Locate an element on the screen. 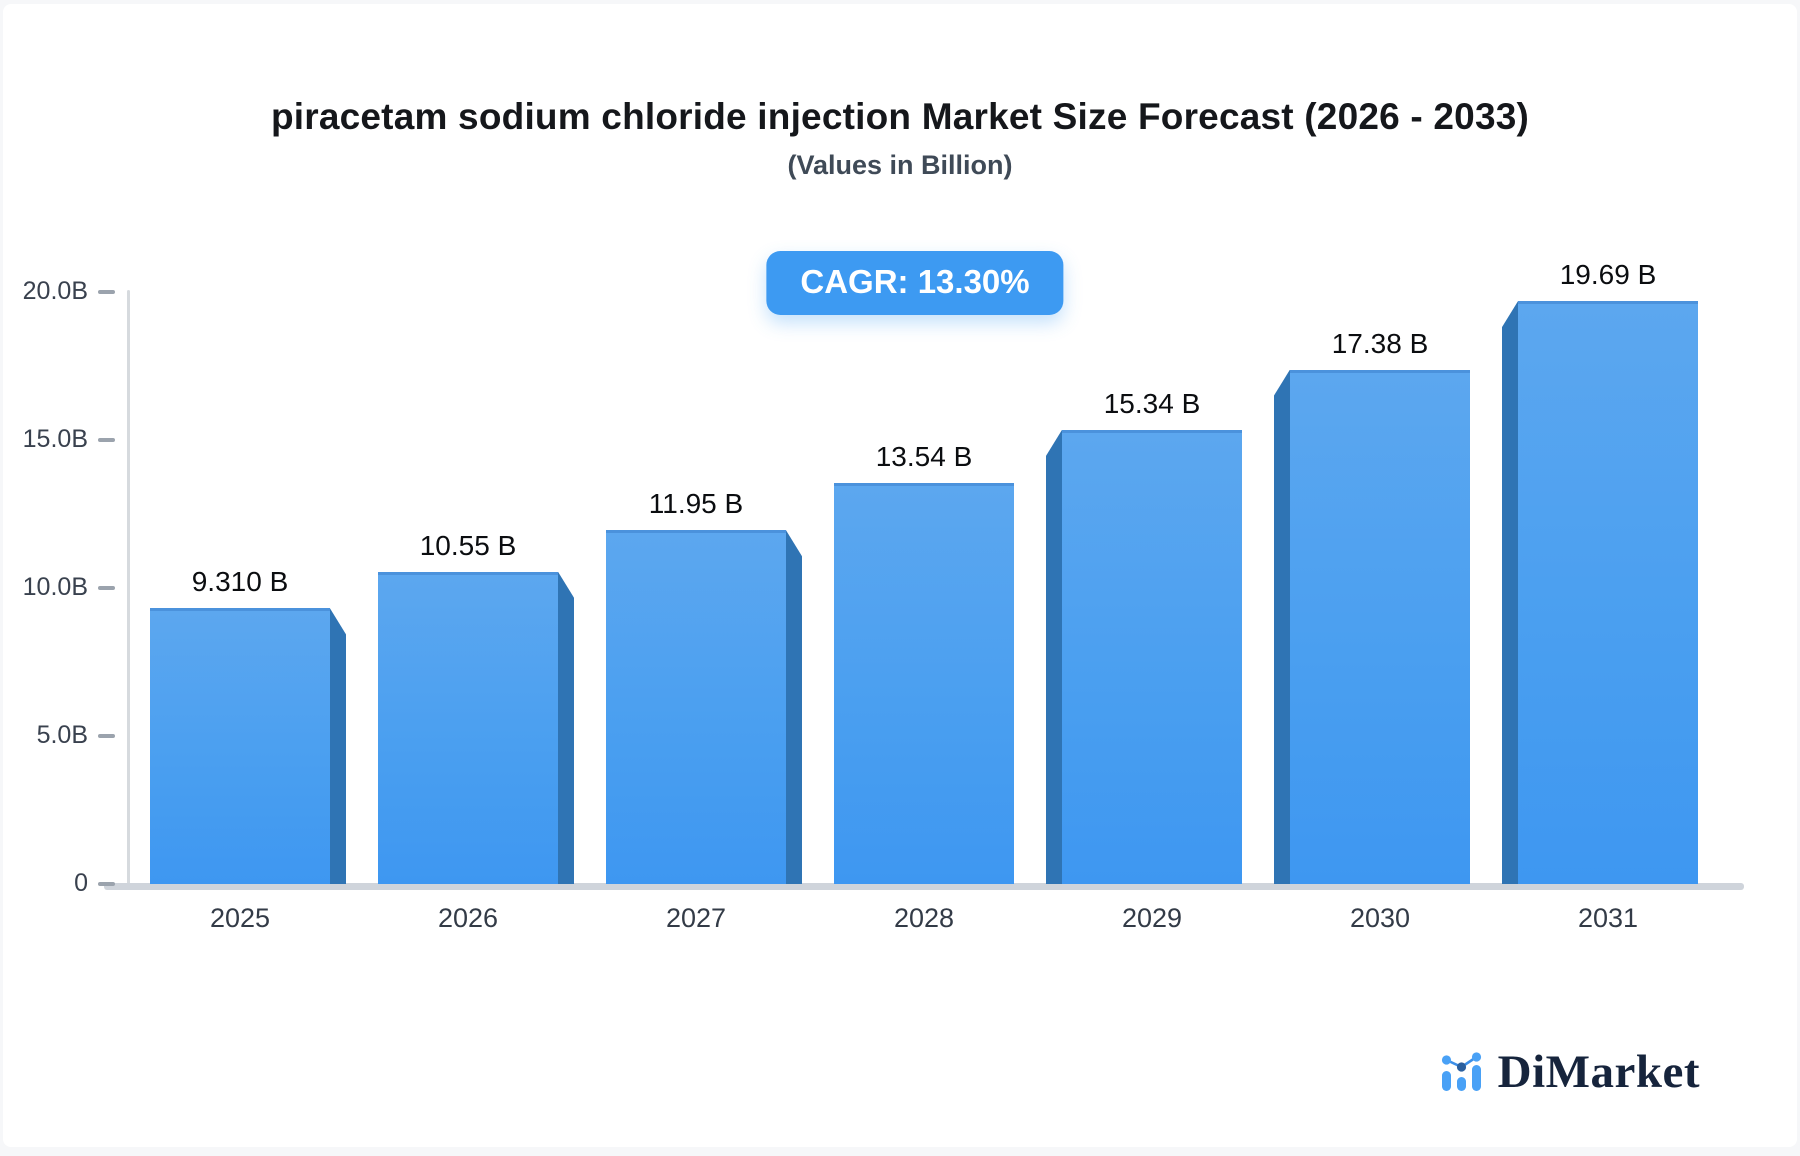 This screenshot has height=1156, width=1800. brand-logo: DiMarket is located at coordinates (1569, 1071).